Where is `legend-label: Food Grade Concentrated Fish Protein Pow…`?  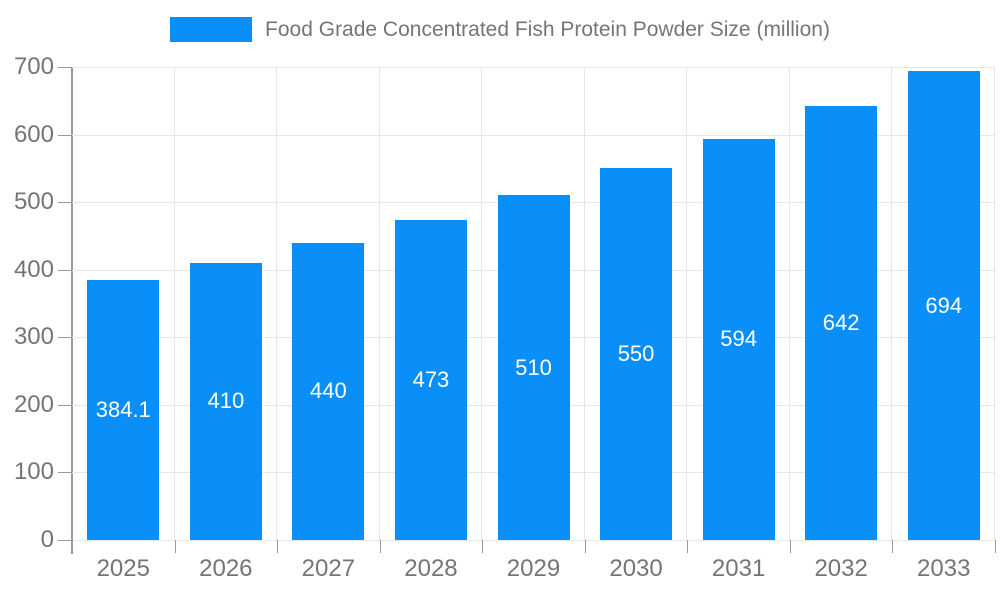
legend-label: Food Grade Concentrated Fish Protein Pow… is located at coordinates (547, 29).